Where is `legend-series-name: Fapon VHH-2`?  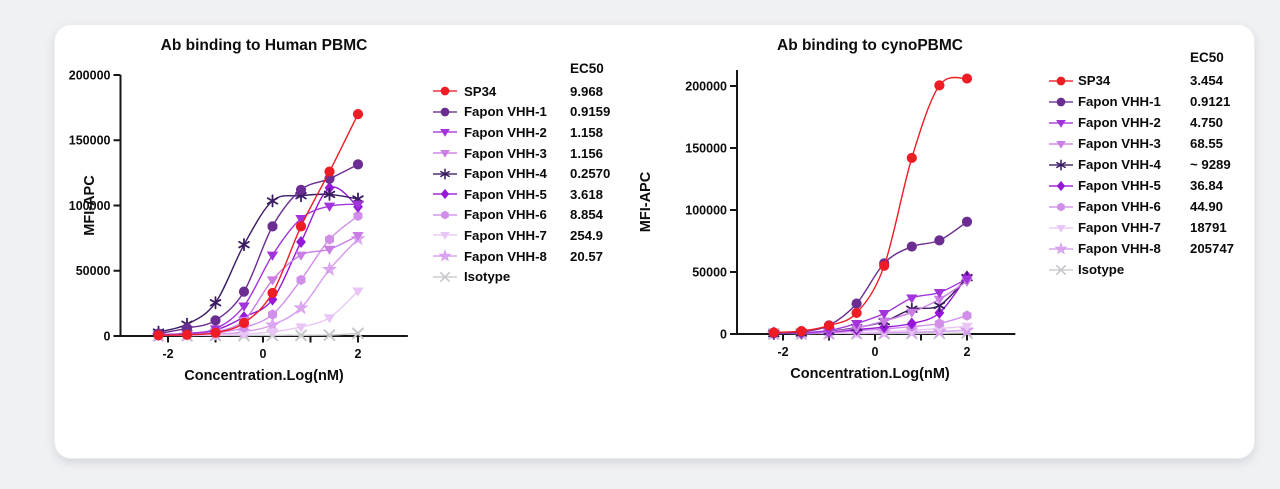
legend-series-name: Fapon VHH-2 is located at coordinates (505, 132).